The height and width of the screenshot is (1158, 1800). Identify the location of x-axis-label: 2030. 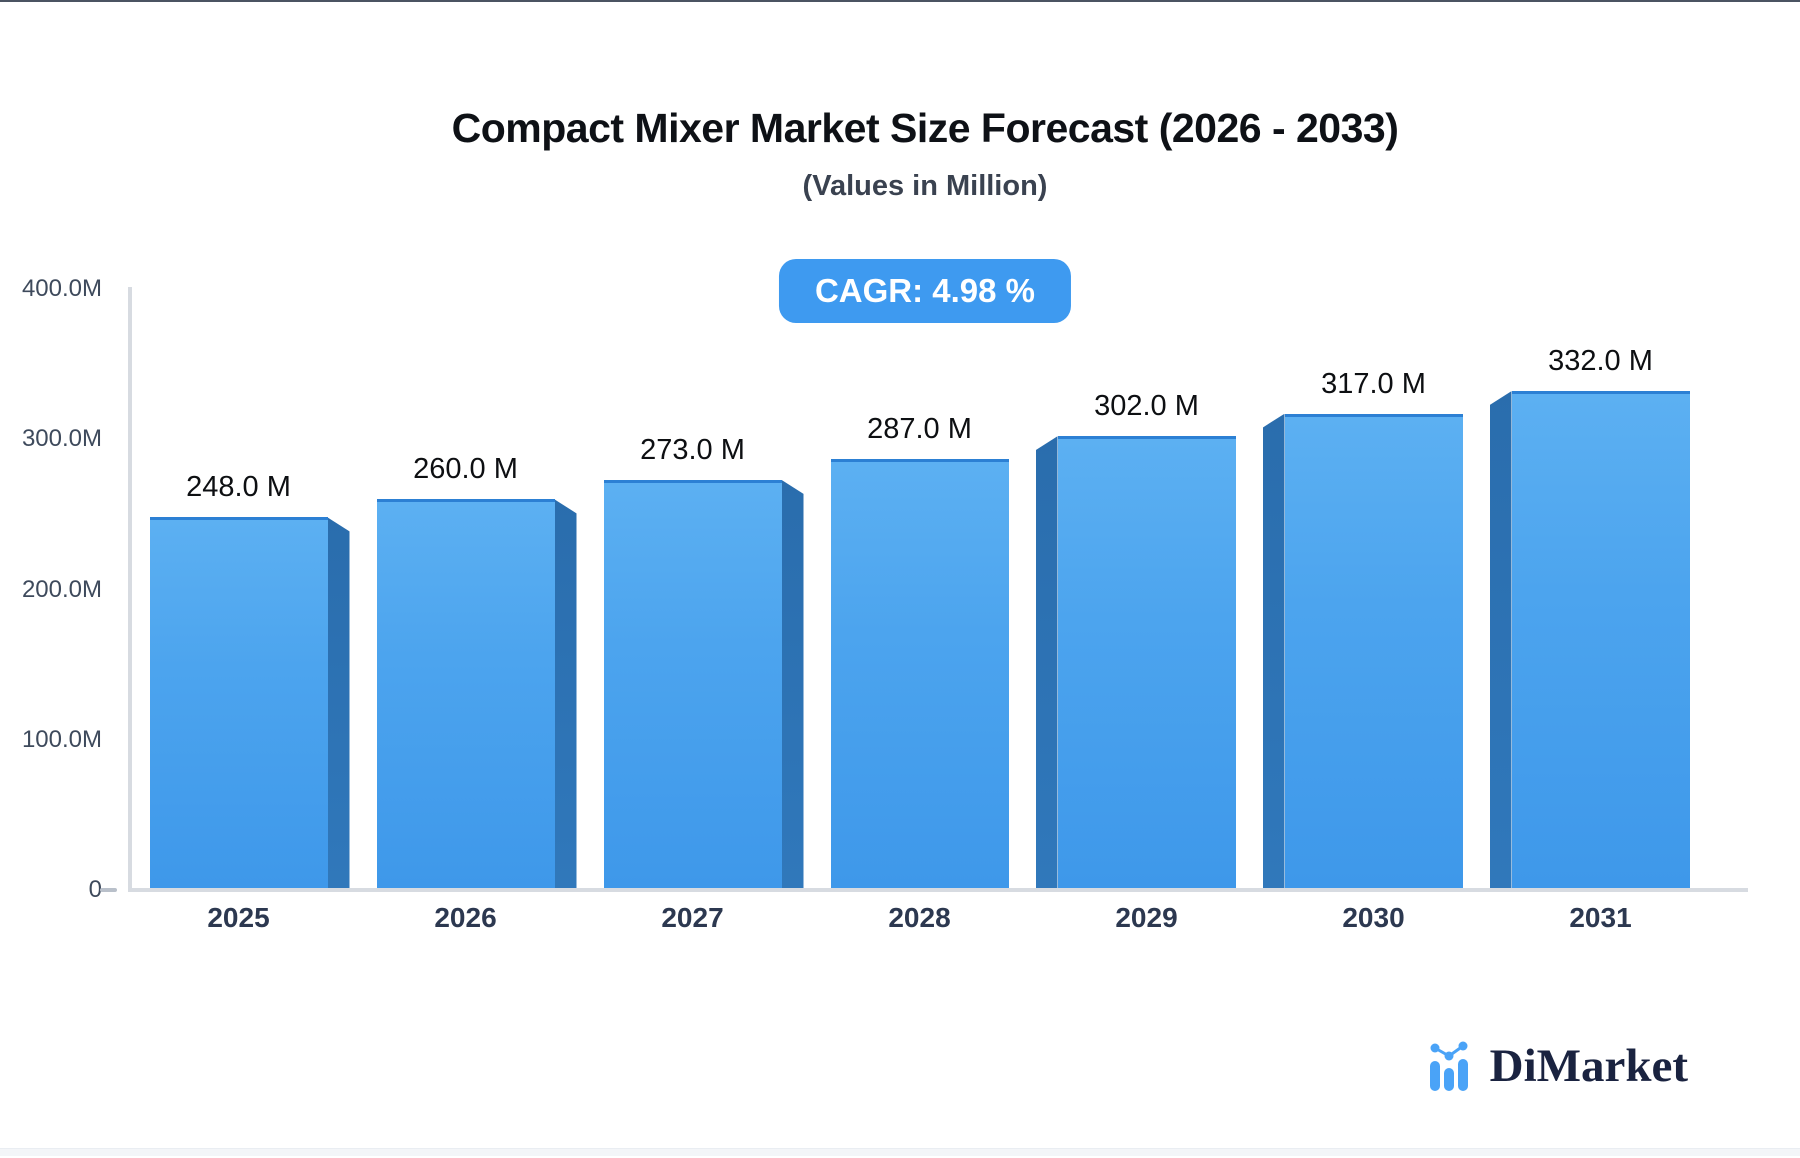
(1373, 917).